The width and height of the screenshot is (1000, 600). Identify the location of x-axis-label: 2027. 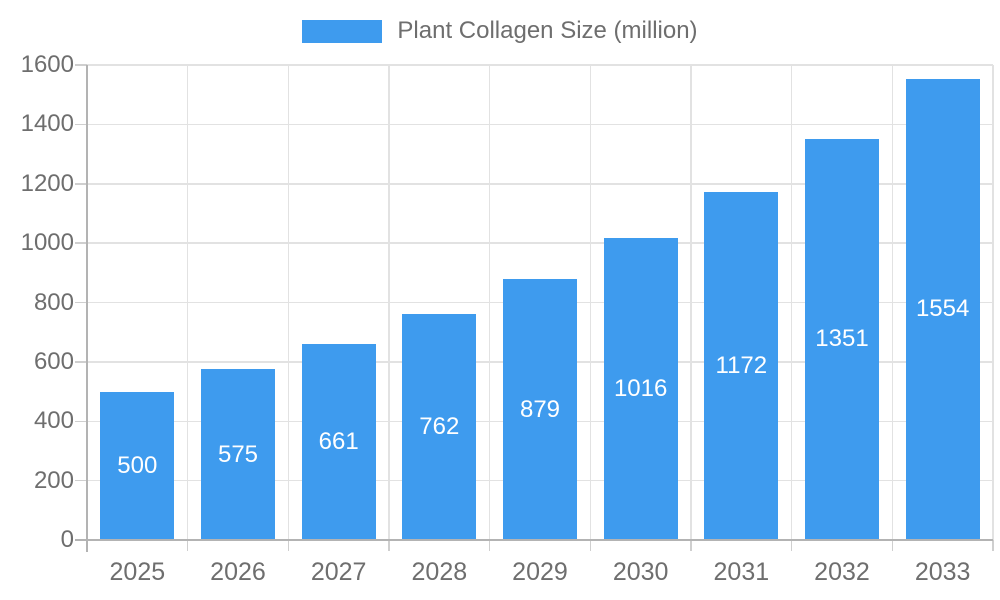
(338, 572).